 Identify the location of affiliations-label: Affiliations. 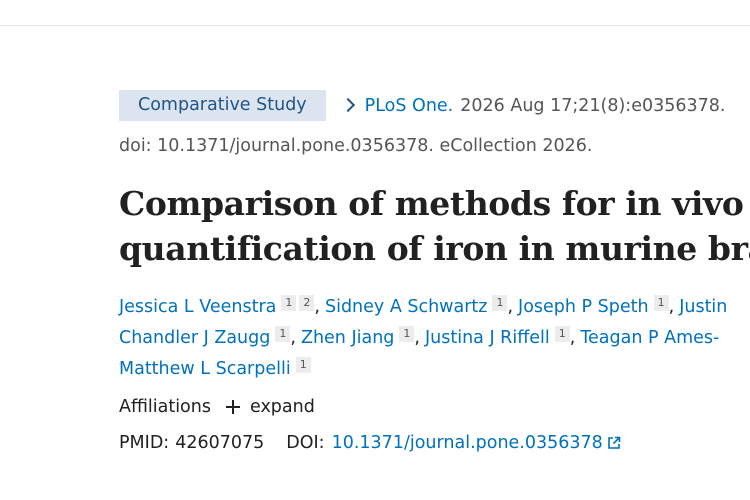
(165, 407).